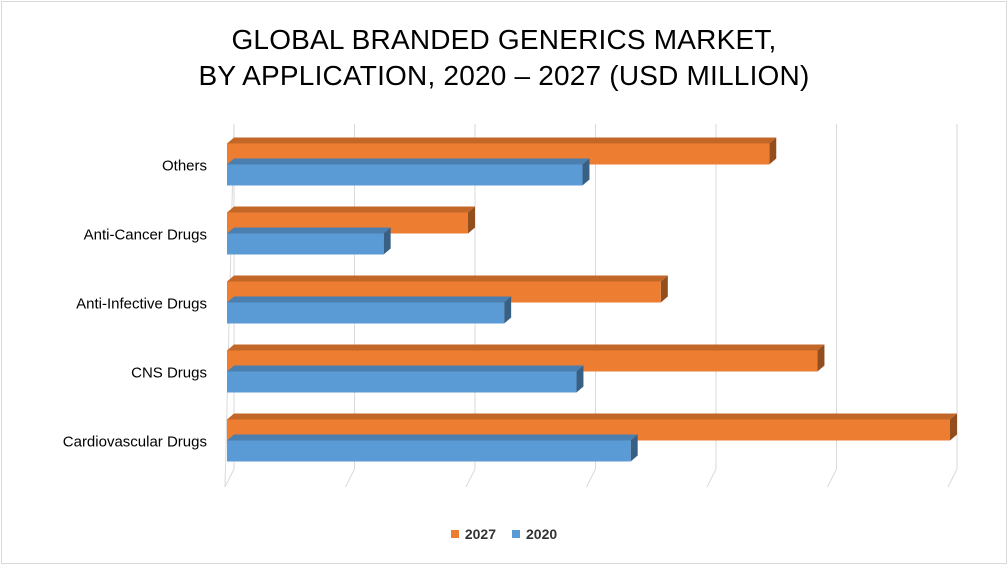 The image size is (1008, 565). Describe the element at coordinates (405, 379) in the screenshot. I see `bar-2020-cns-drugs` at that location.